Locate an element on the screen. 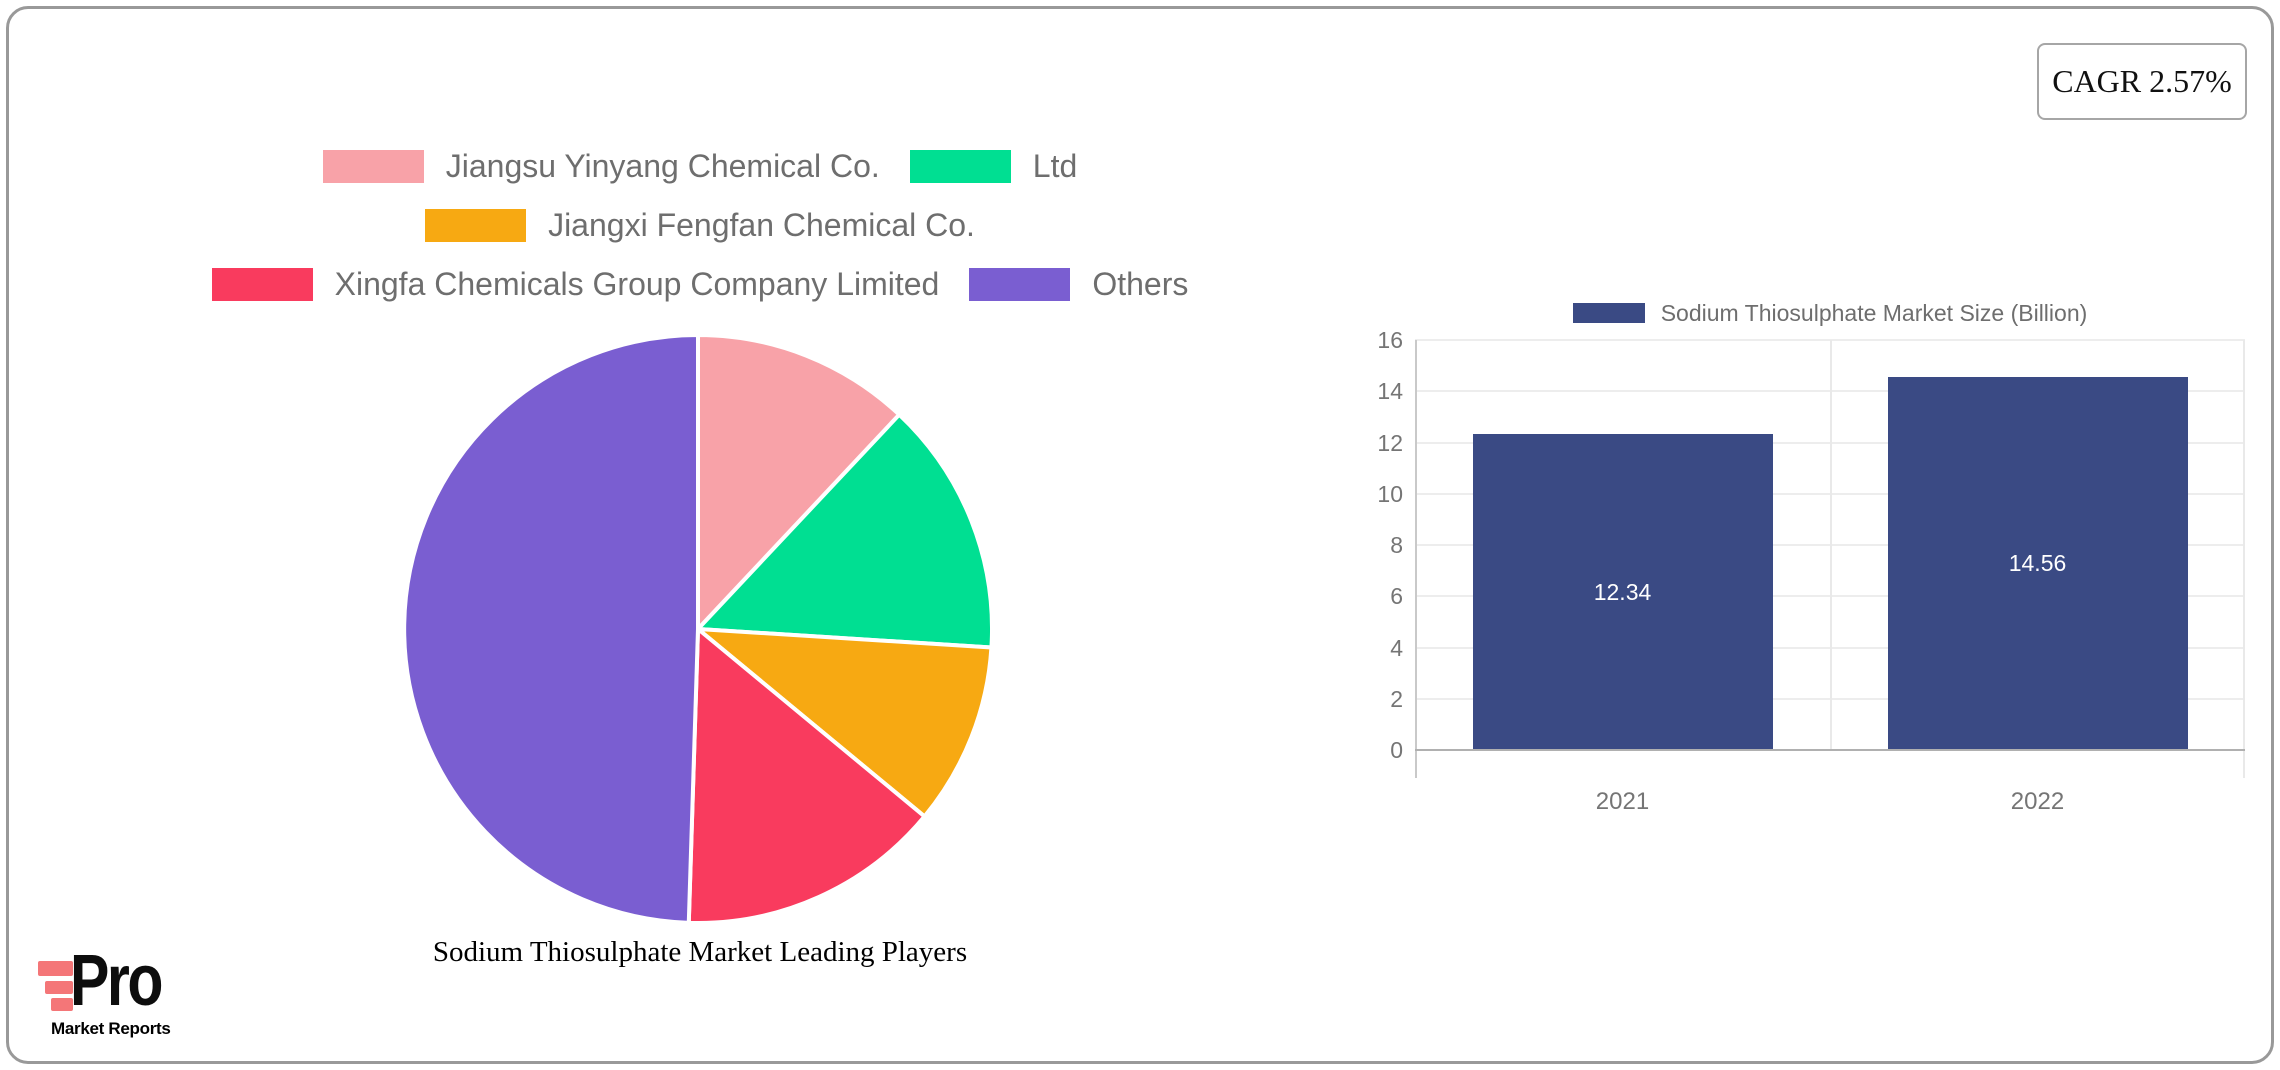 The height and width of the screenshot is (1070, 2280). bar-2022 is located at coordinates (2037, 563).